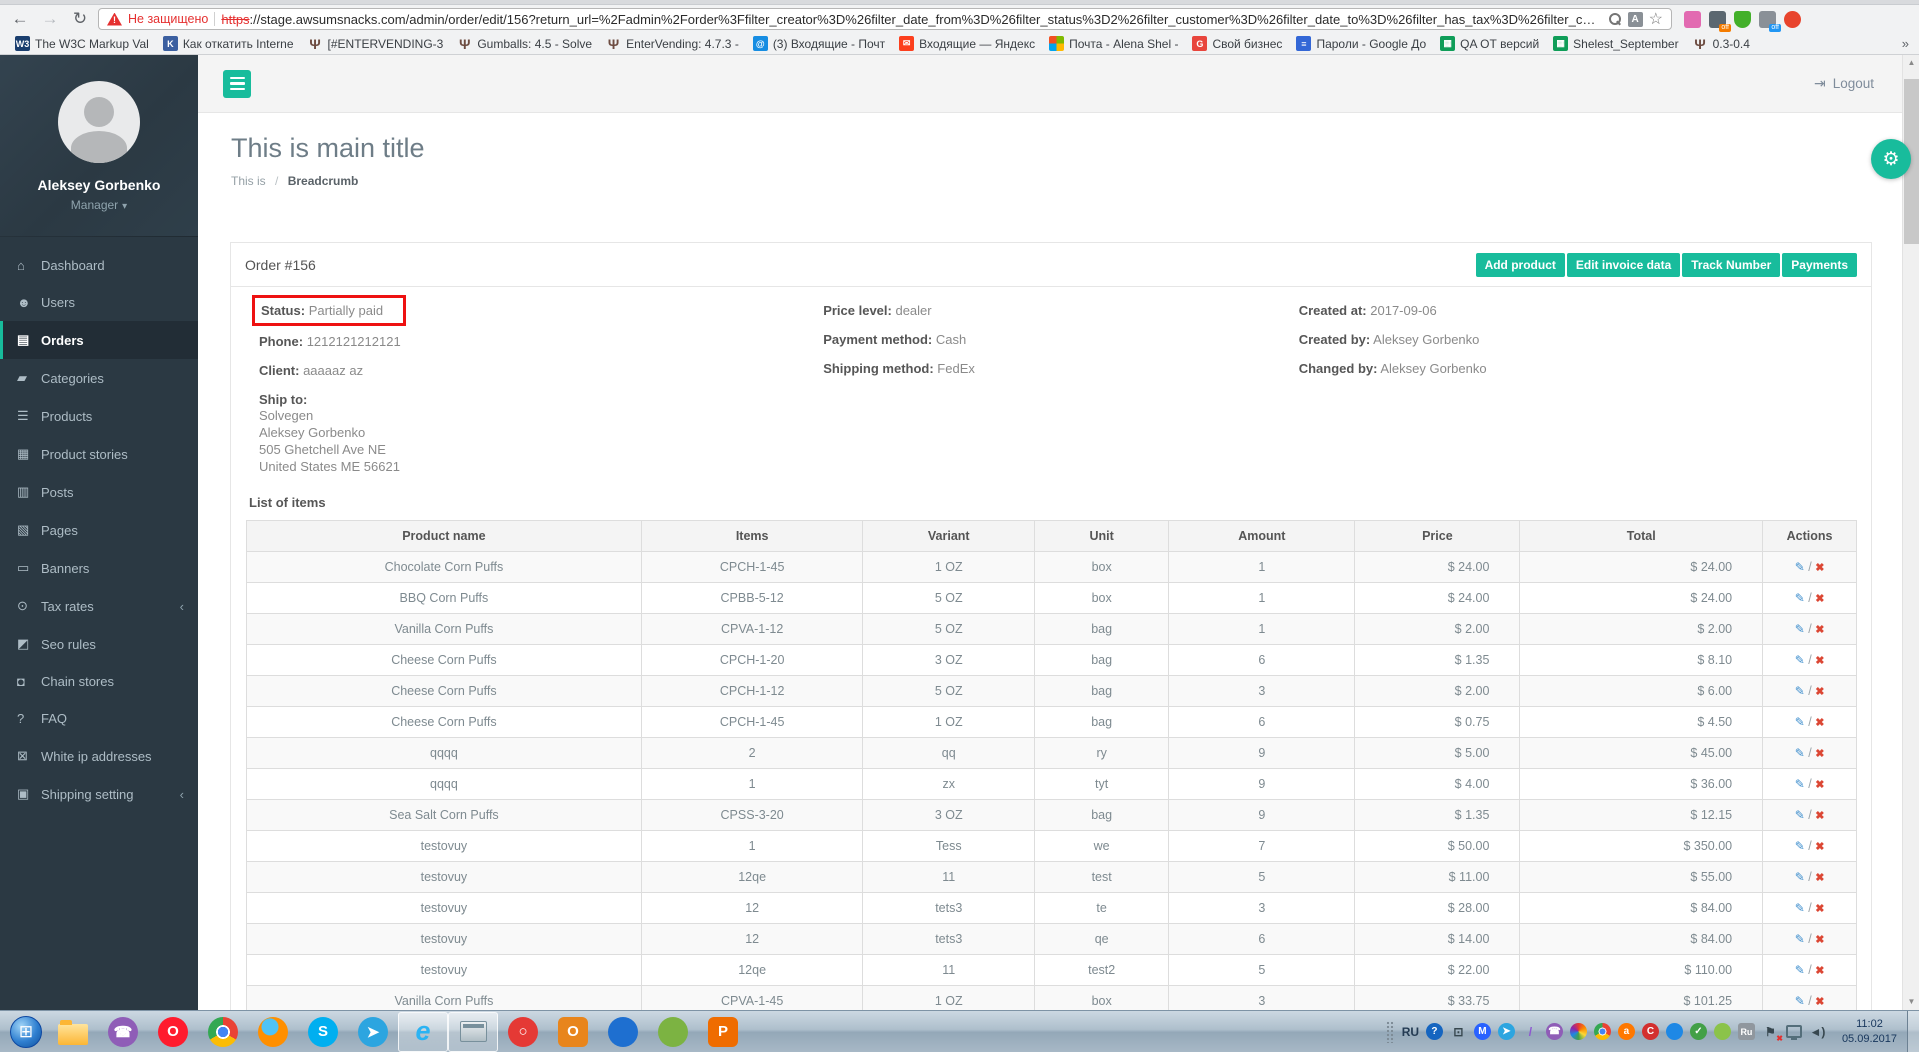 Image resolution: width=1919 pixels, height=1052 pixels. What do you see at coordinates (173, 1032) in the screenshot?
I see `taskbar-opera-icon: O` at bounding box center [173, 1032].